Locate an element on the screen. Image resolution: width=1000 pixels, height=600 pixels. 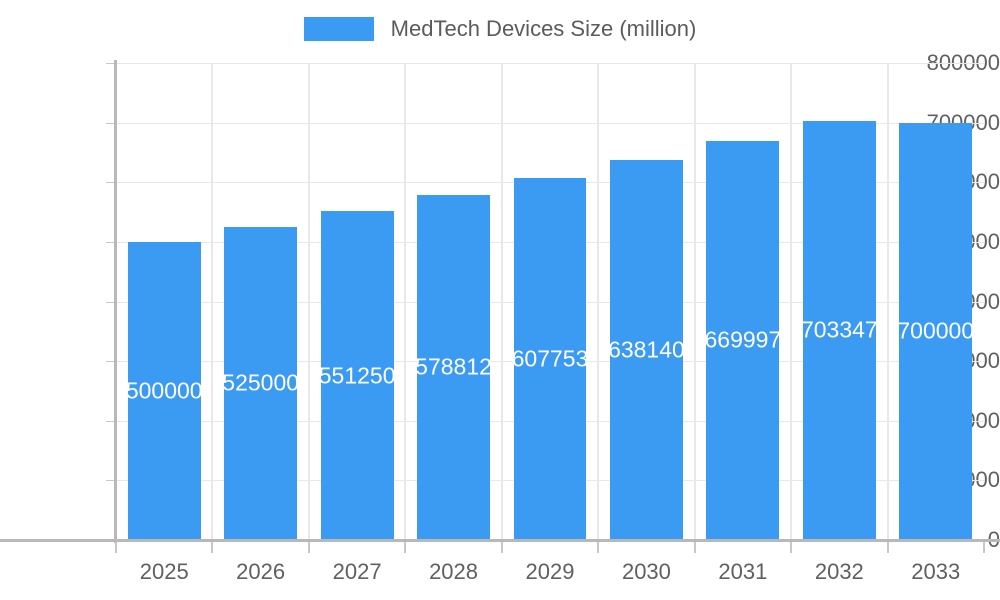
legend-item-medtech-devices-size: MedTech Devices Size (million) is located at coordinates (500, 28).